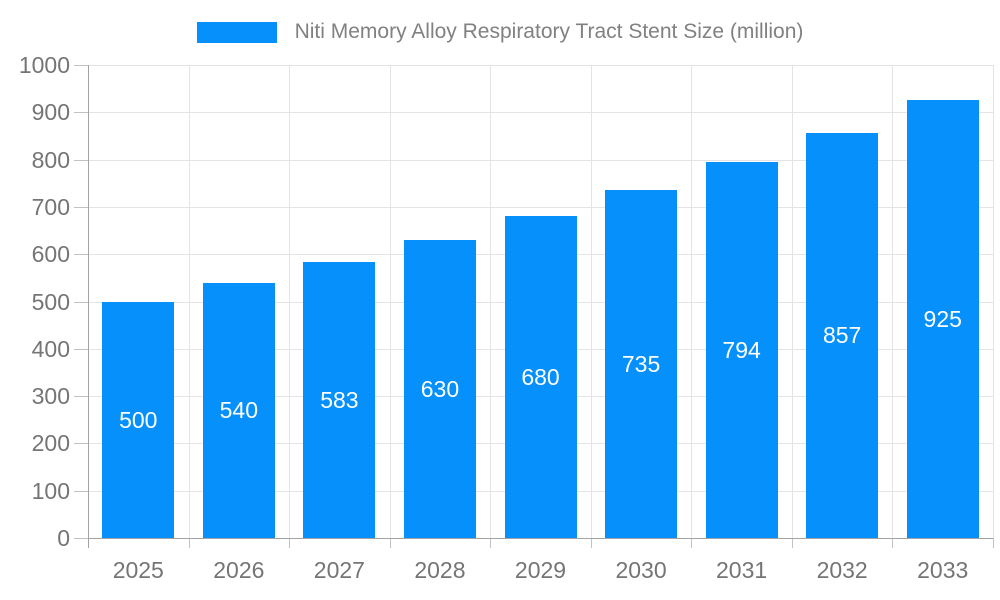  I want to click on y-axis-label: 1000, so click(44, 65).